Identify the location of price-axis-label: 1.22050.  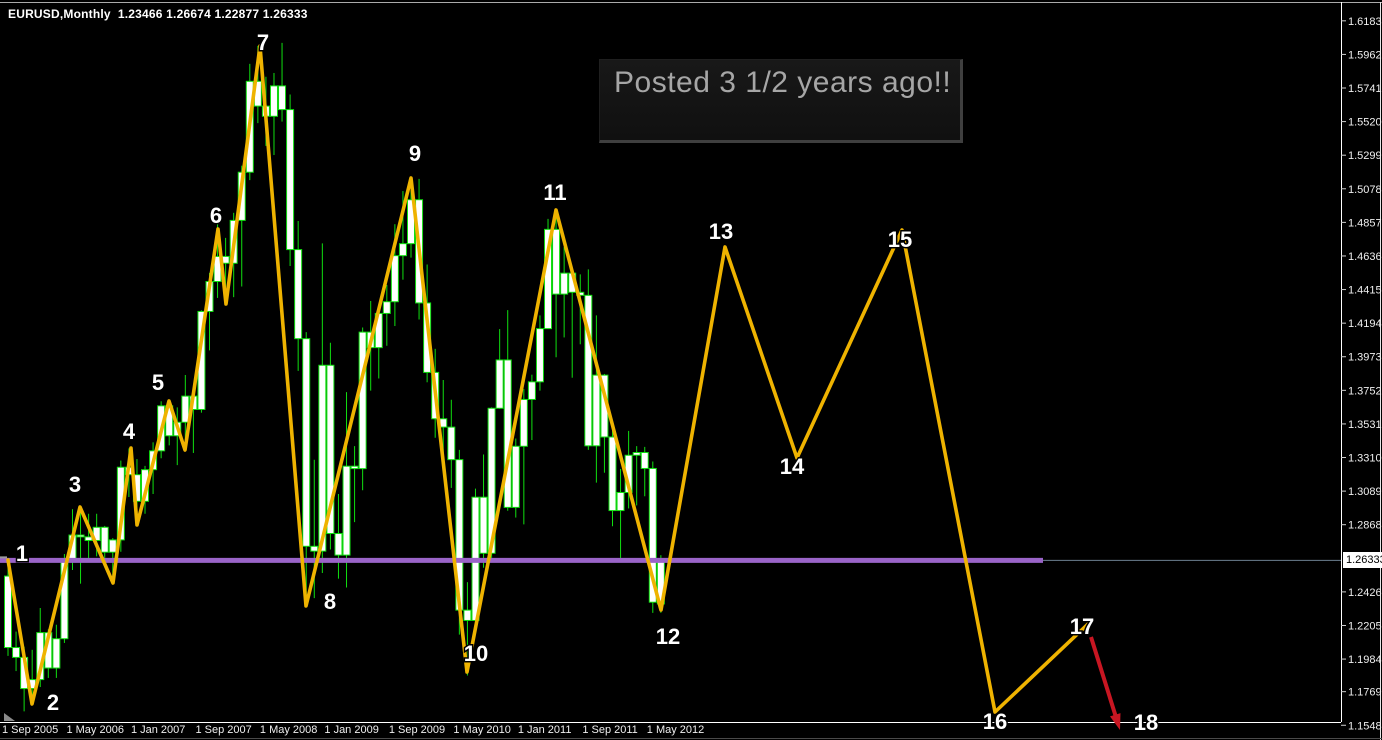
(1365, 626).